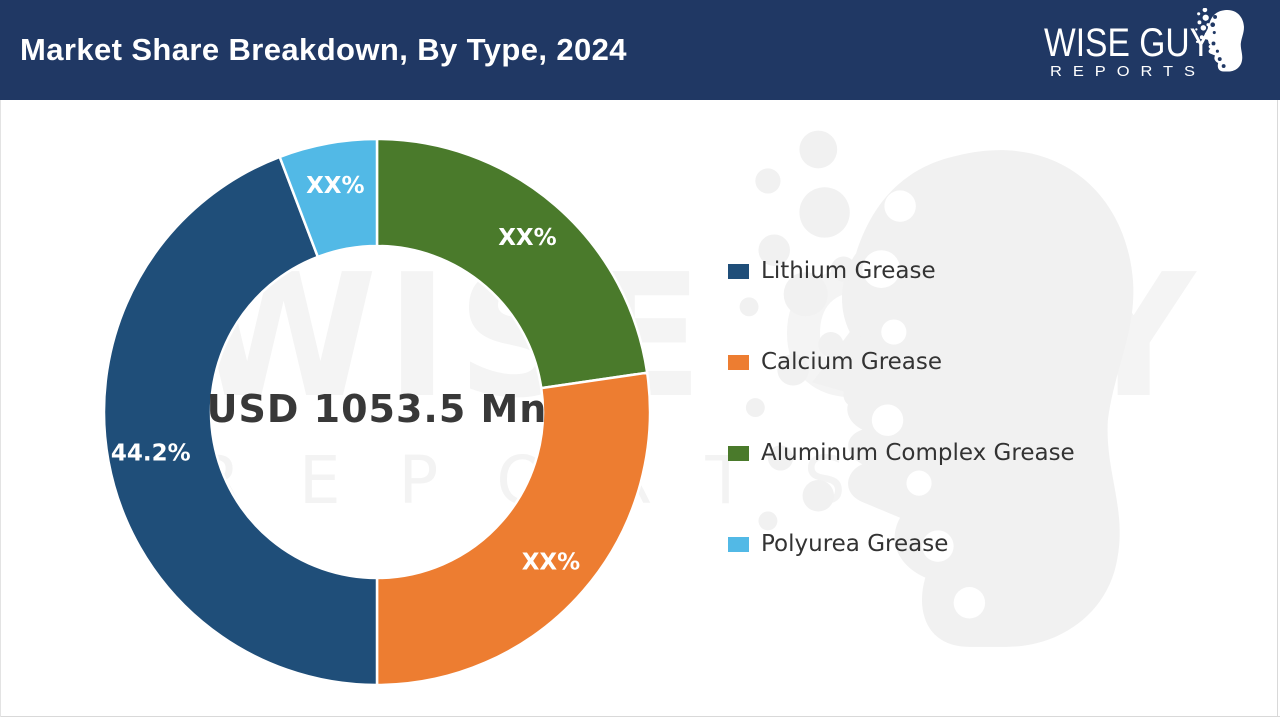 The width and height of the screenshot is (1280, 720). What do you see at coordinates (738, 544) in the screenshot?
I see `legend-swatch-polyurea-grease` at bounding box center [738, 544].